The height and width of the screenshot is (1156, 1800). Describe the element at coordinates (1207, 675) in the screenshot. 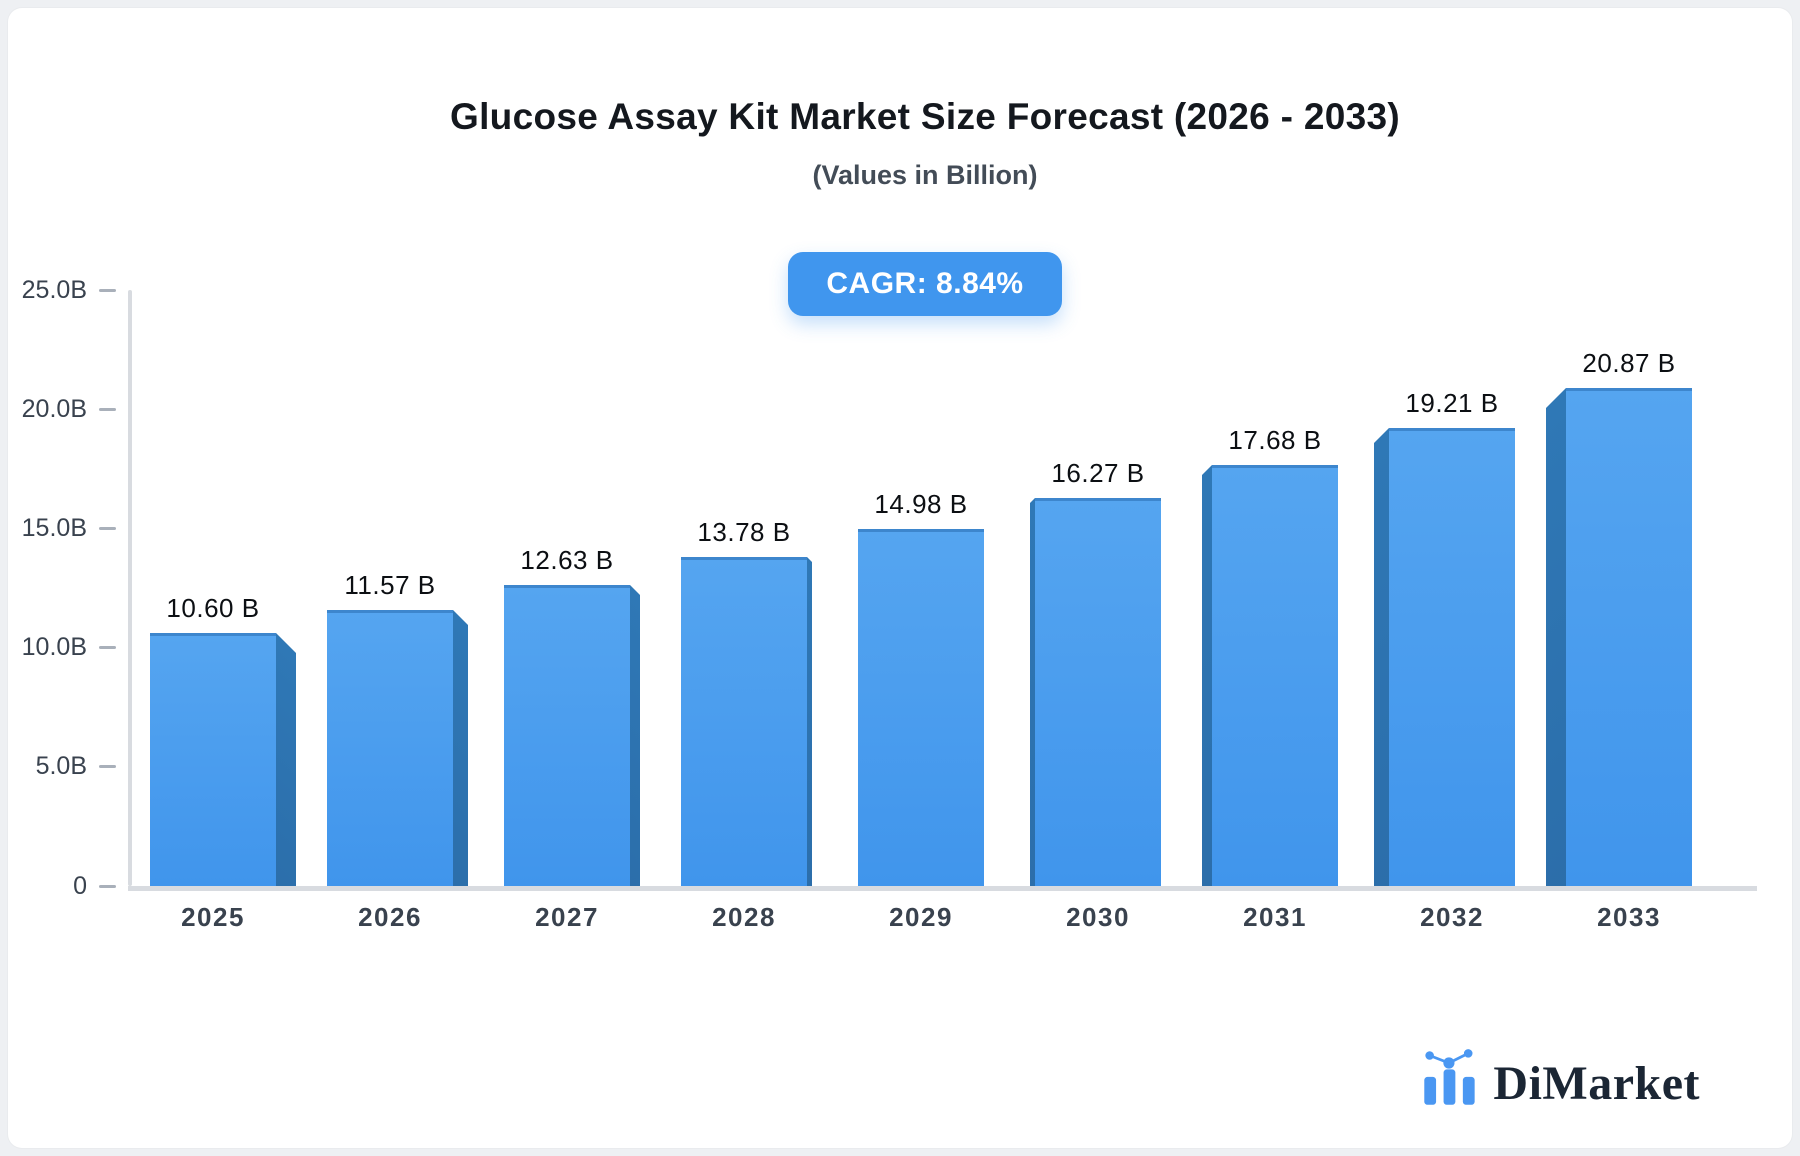

I see `bar-side-2031` at that location.